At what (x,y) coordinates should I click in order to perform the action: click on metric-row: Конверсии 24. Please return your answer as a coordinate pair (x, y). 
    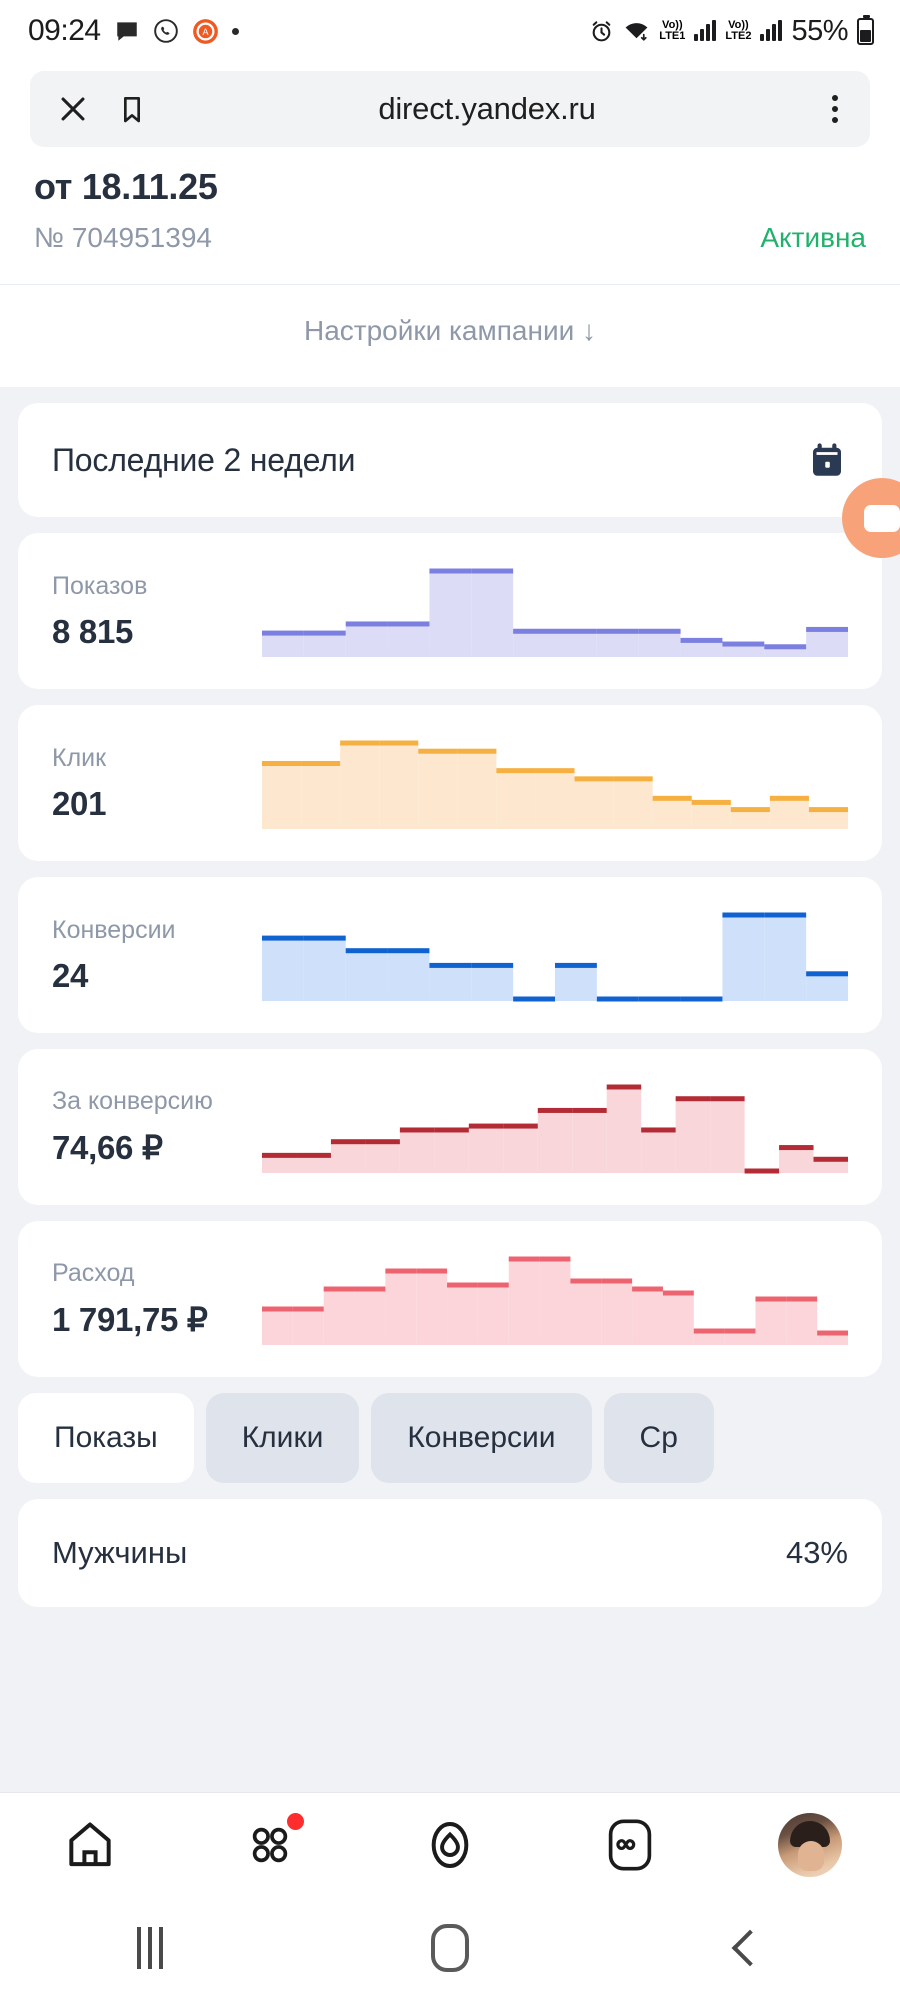
    Looking at the image, I should click on (450, 955).